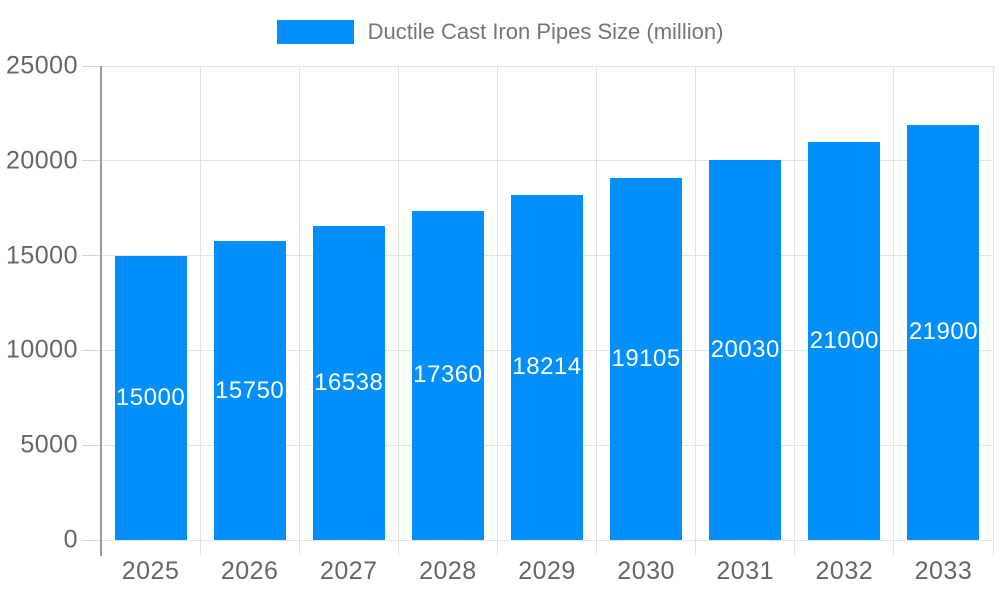  What do you see at coordinates (646, 571) in the screenshot?
I see `x-axis-label: 2030` at bounding box center [646, 571].